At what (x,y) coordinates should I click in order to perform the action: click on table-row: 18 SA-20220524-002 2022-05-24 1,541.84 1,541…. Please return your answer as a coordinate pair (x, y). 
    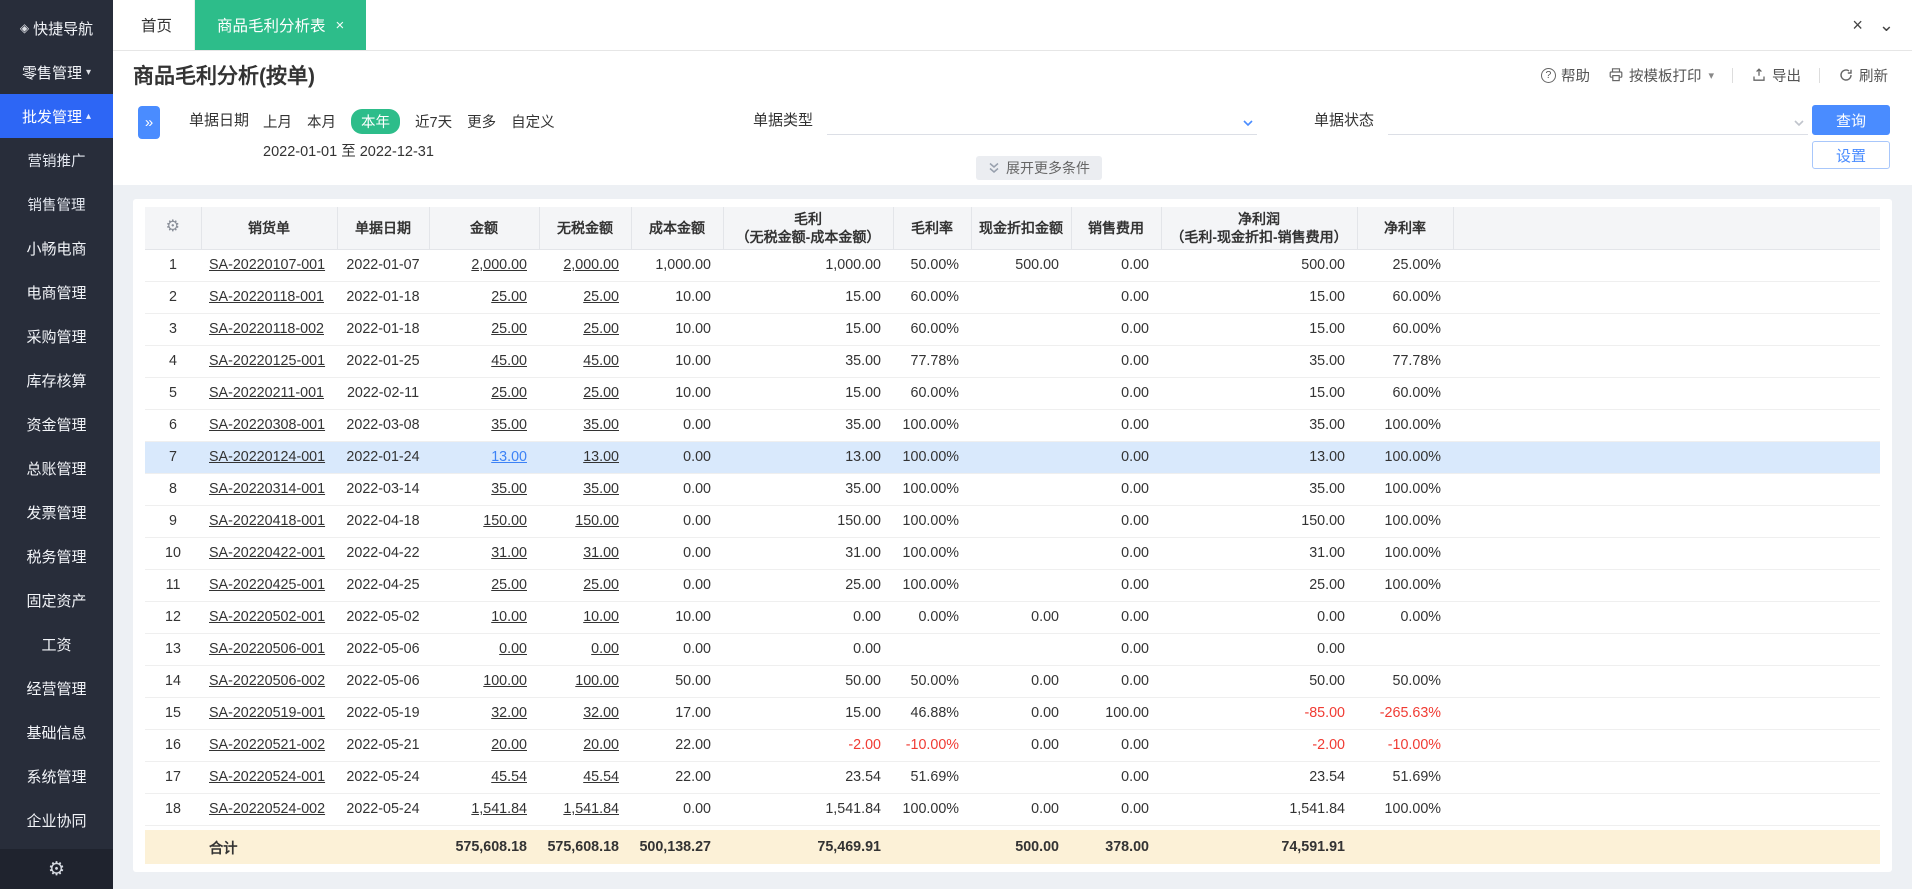
    Looking at the image, I should click on (1012, 809).